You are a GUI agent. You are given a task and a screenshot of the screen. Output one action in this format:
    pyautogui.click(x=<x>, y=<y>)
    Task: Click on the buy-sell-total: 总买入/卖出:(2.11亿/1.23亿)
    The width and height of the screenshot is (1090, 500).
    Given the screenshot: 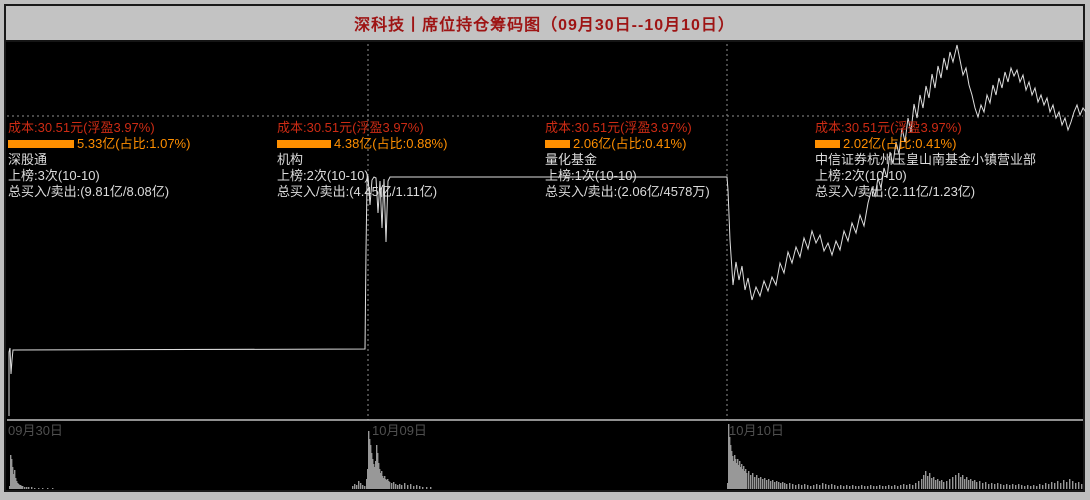 What is the action you would take?
    pyautogui.click(x=895, y=191)
    